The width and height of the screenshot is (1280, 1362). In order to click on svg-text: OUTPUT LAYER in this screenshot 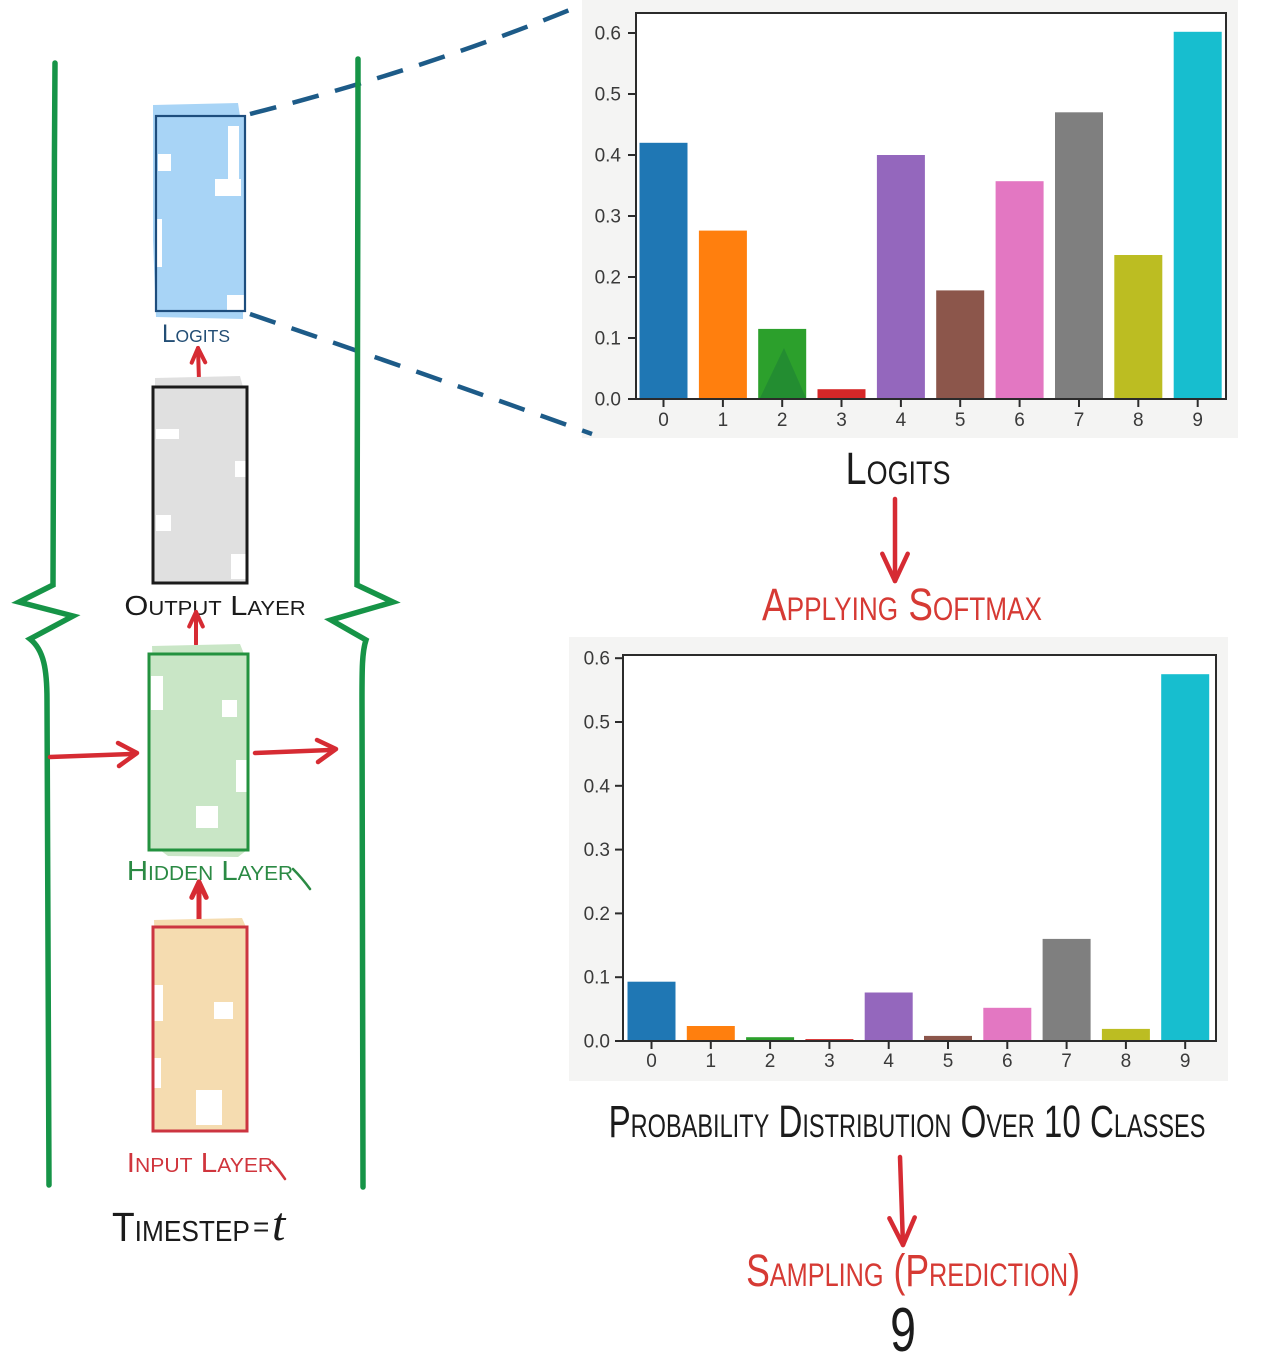, I will do `click(214, 605)`.